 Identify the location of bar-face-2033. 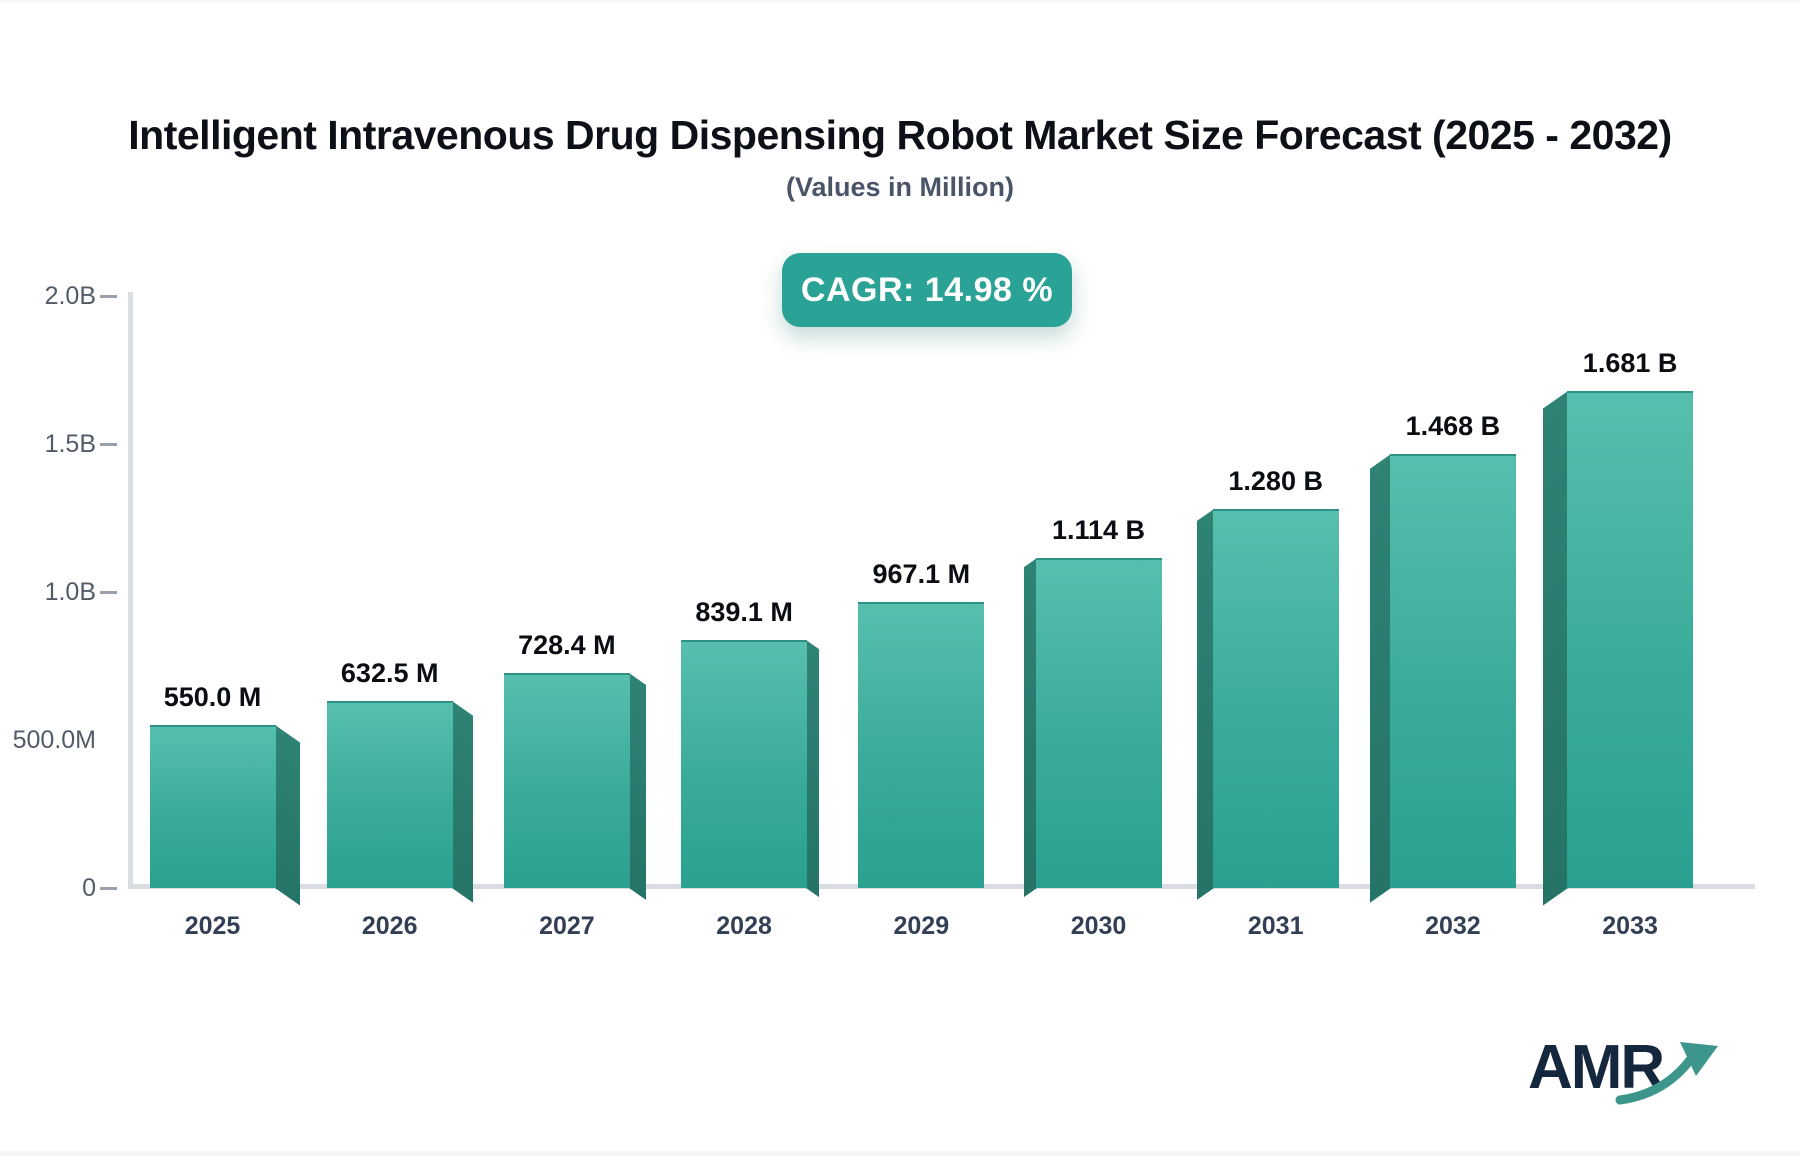
(1630, 639).